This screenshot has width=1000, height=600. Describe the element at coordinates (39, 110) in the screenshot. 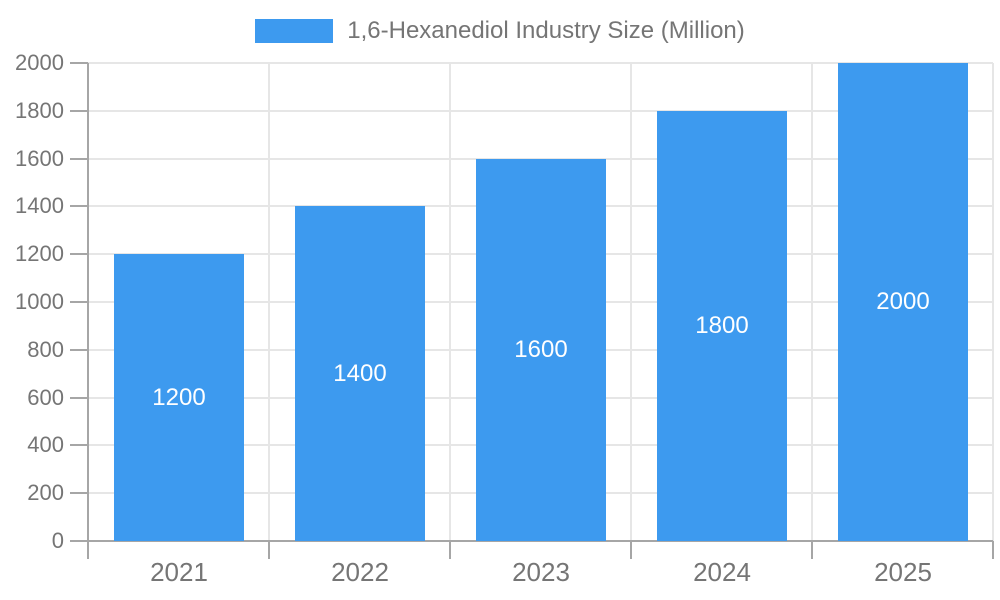

I see `y-axis-label: 1800` at that location.